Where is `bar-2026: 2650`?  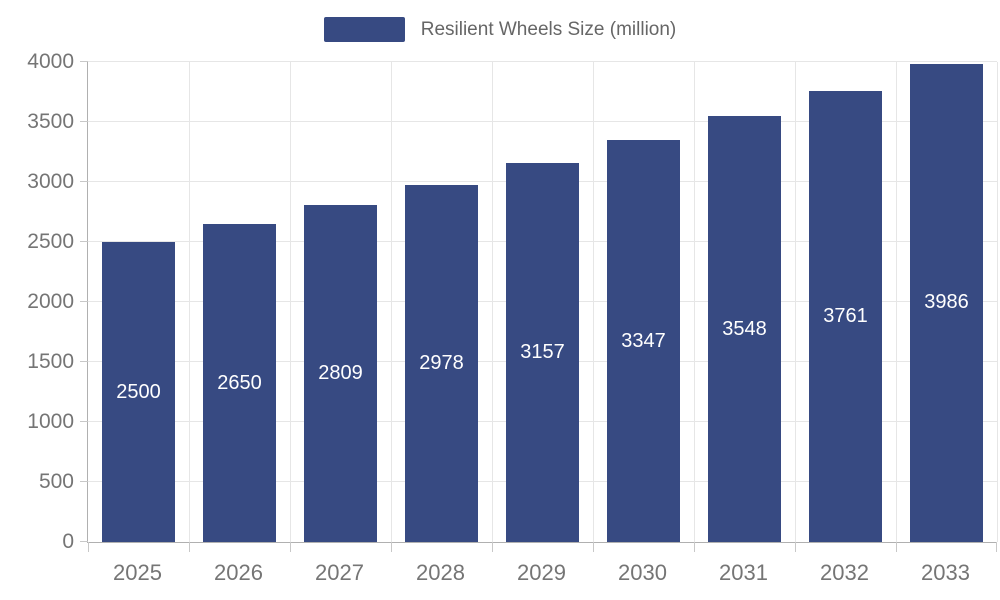 bar-2026: 2650 is located at coordinates (239, 383).